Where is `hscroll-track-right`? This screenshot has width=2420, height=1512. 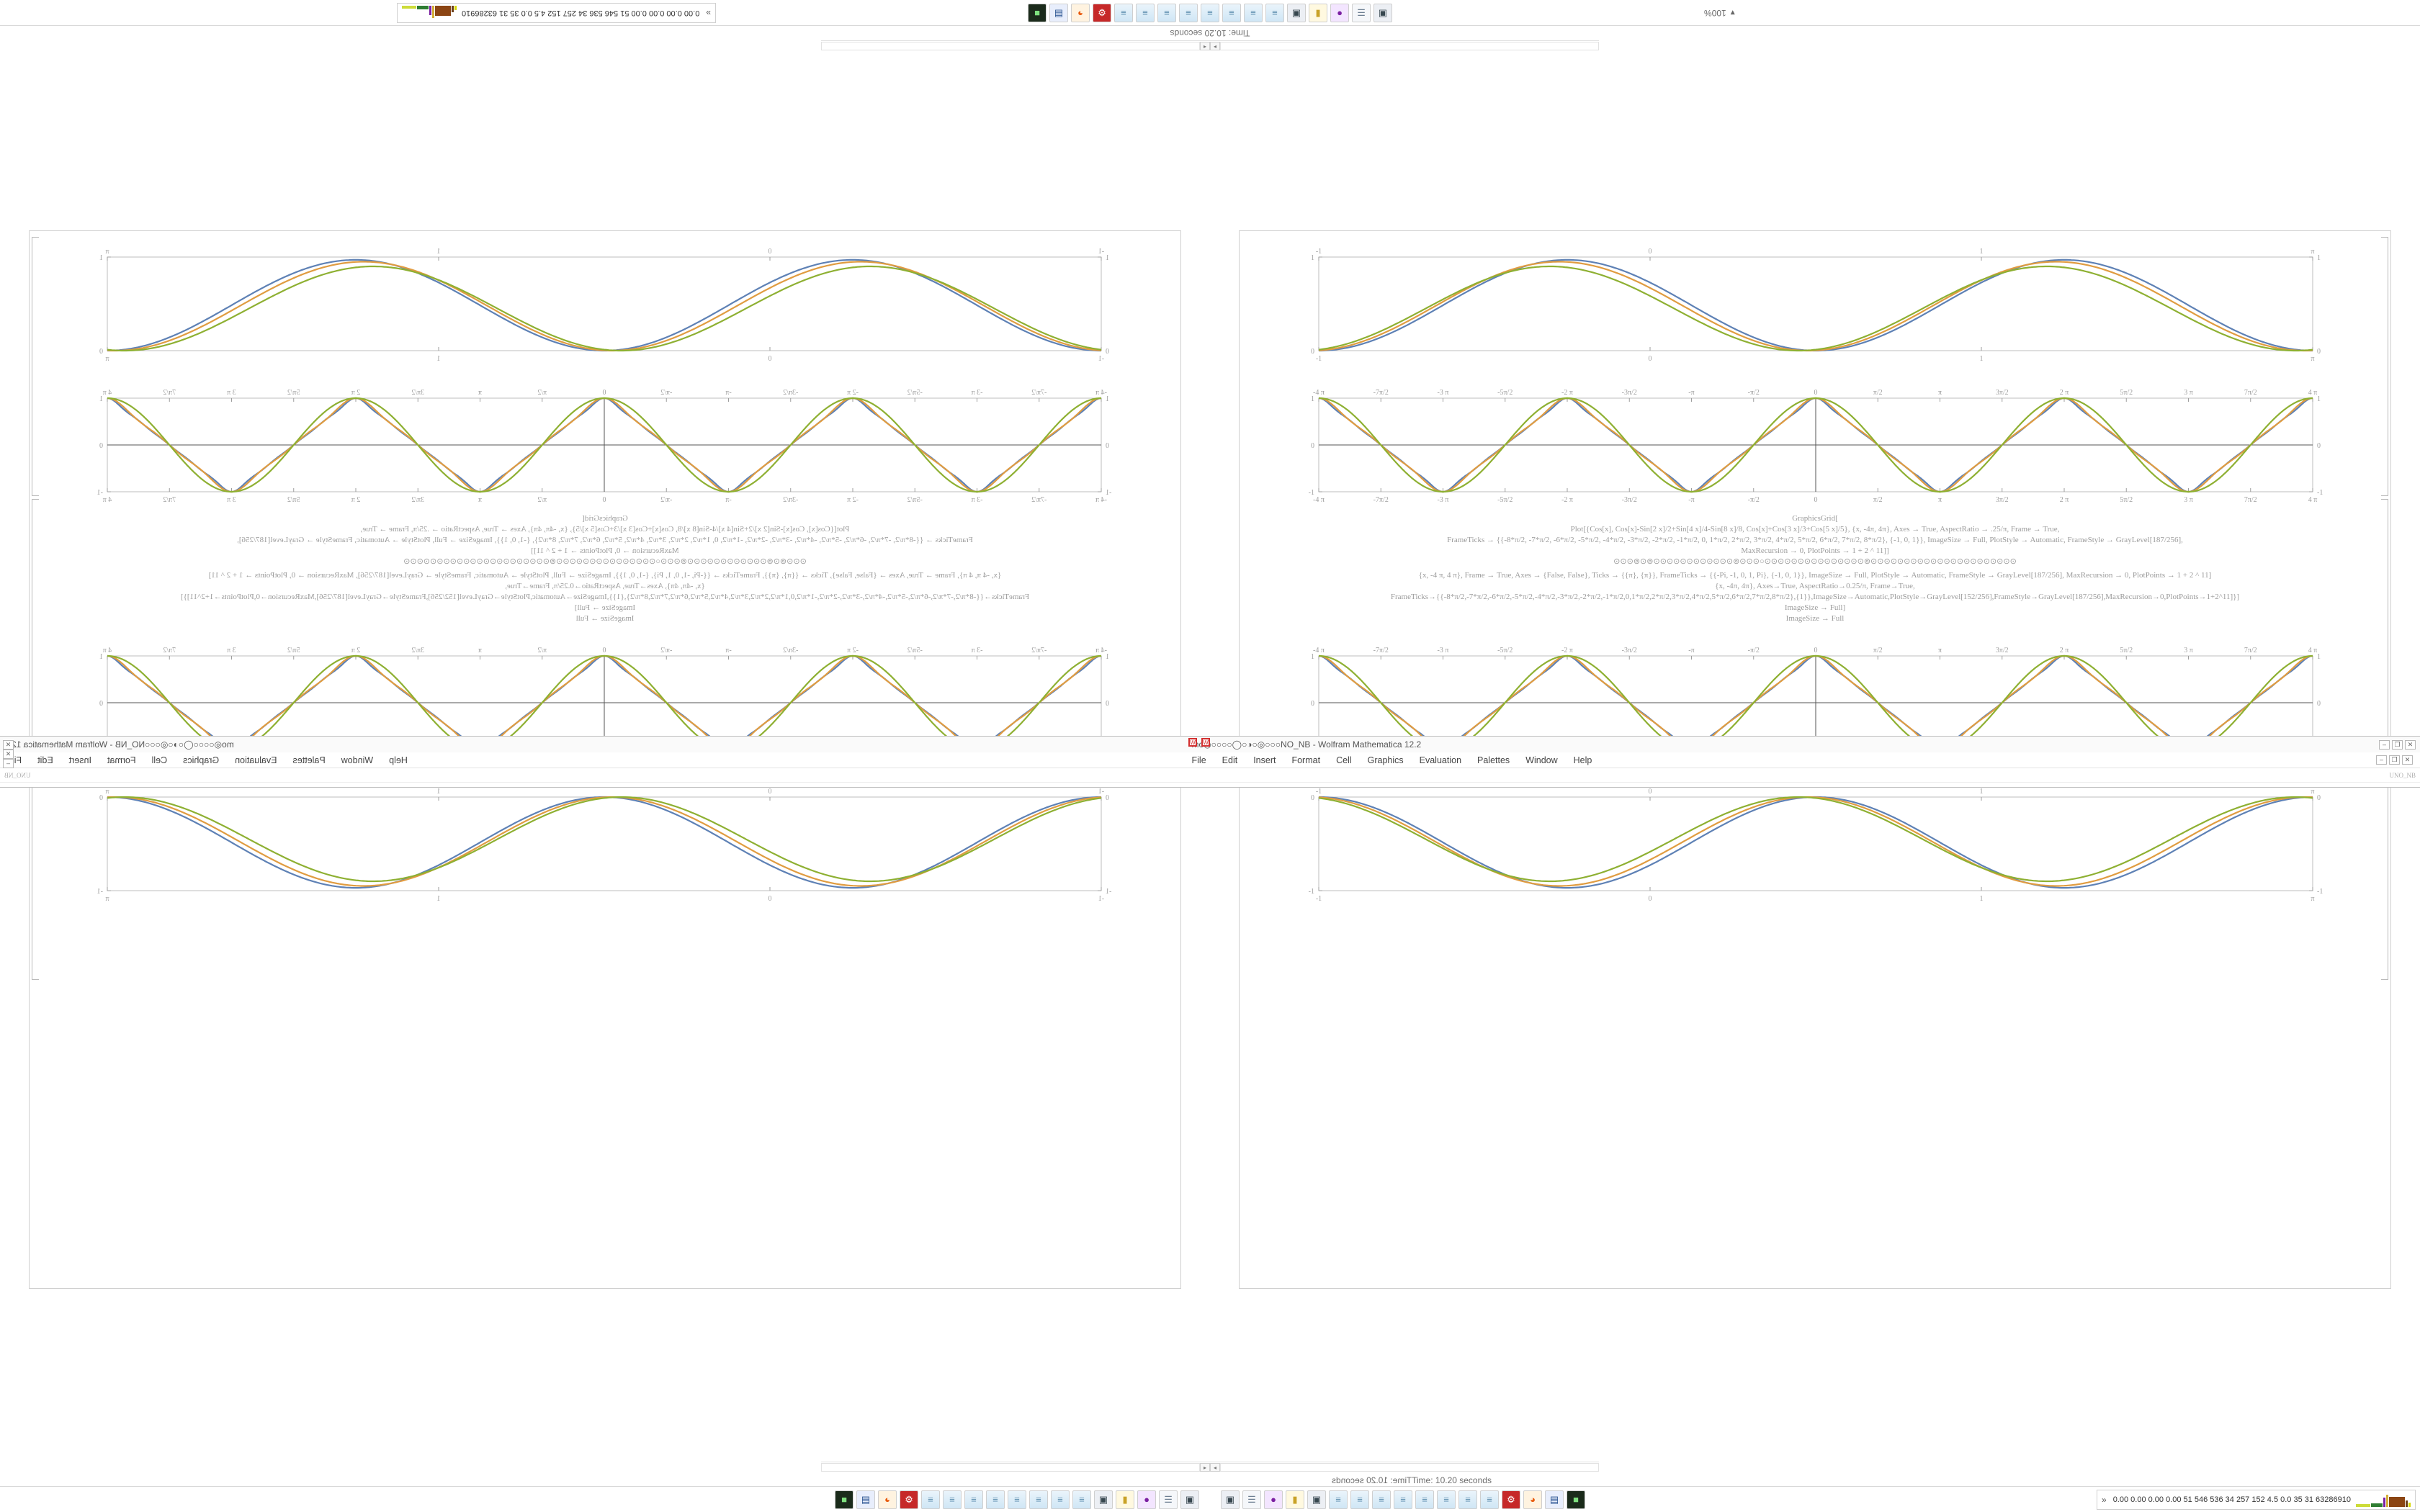 hscroll-track-right is located at coordinates (1409, 45).